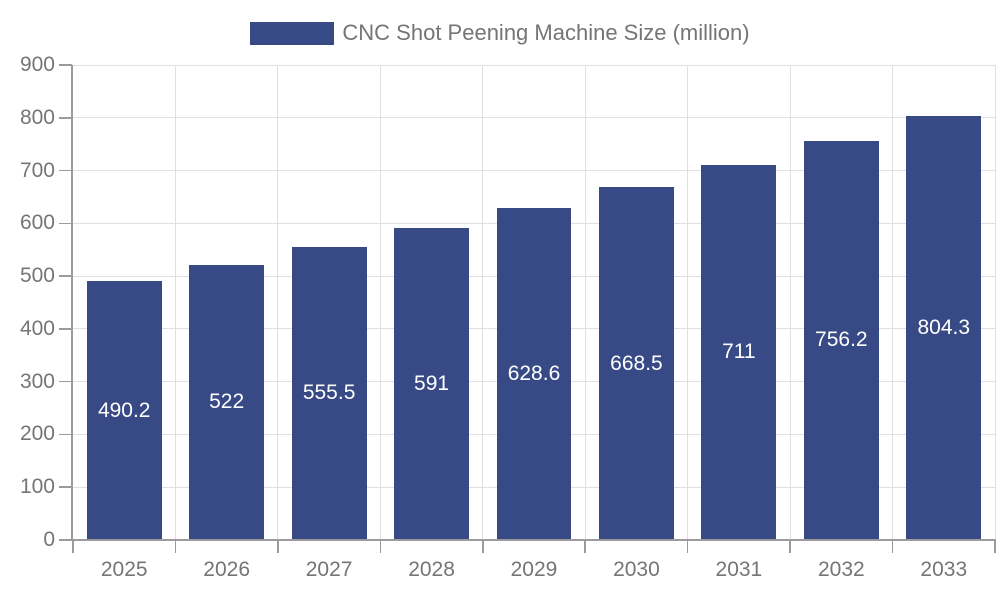  Describe the element at coordinates (37, 381) in the screenshot. I see `y-axis-tick-label: 300` at that location.